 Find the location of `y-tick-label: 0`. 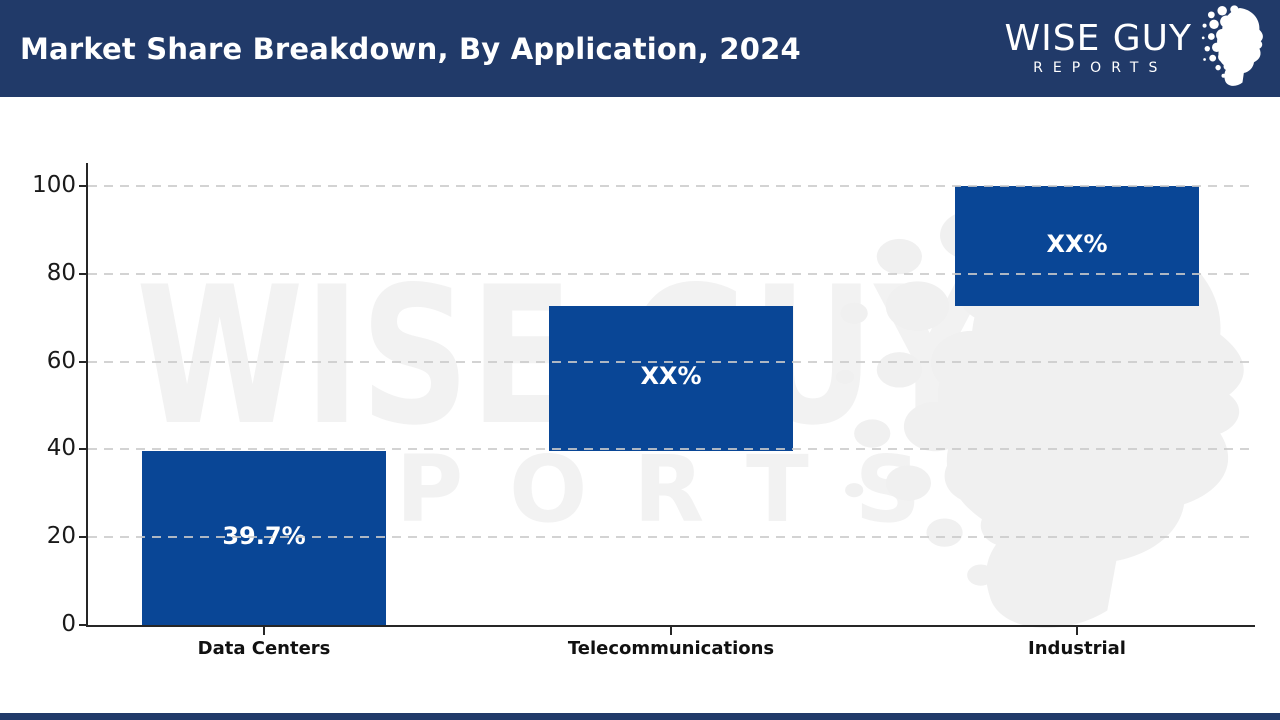

y-tick-label: 0 is located at coordinates (68, 624).